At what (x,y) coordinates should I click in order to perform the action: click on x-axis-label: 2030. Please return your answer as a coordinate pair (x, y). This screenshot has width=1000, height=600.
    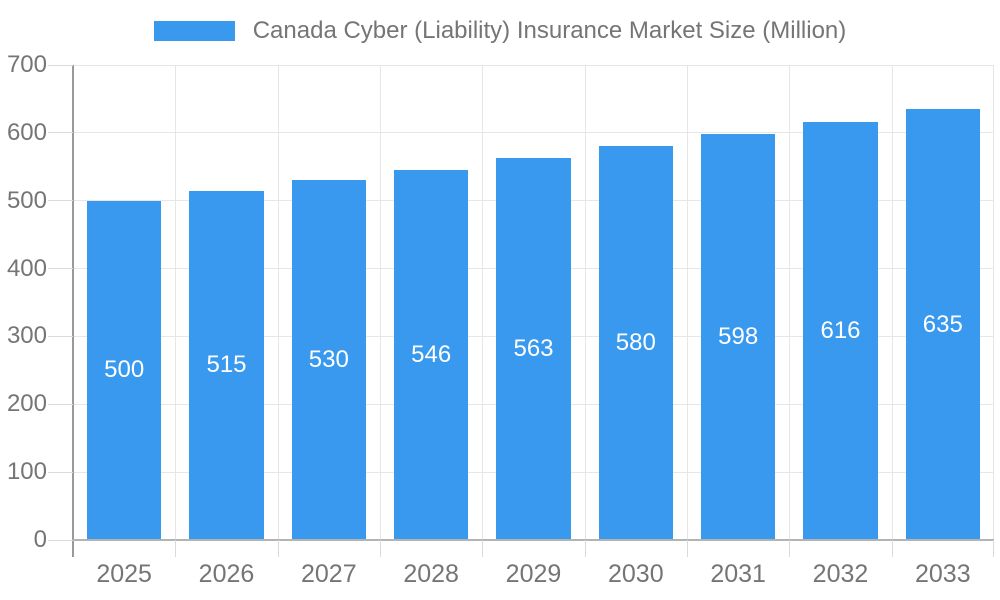
    Looking at the image, I should click on (636, 574).